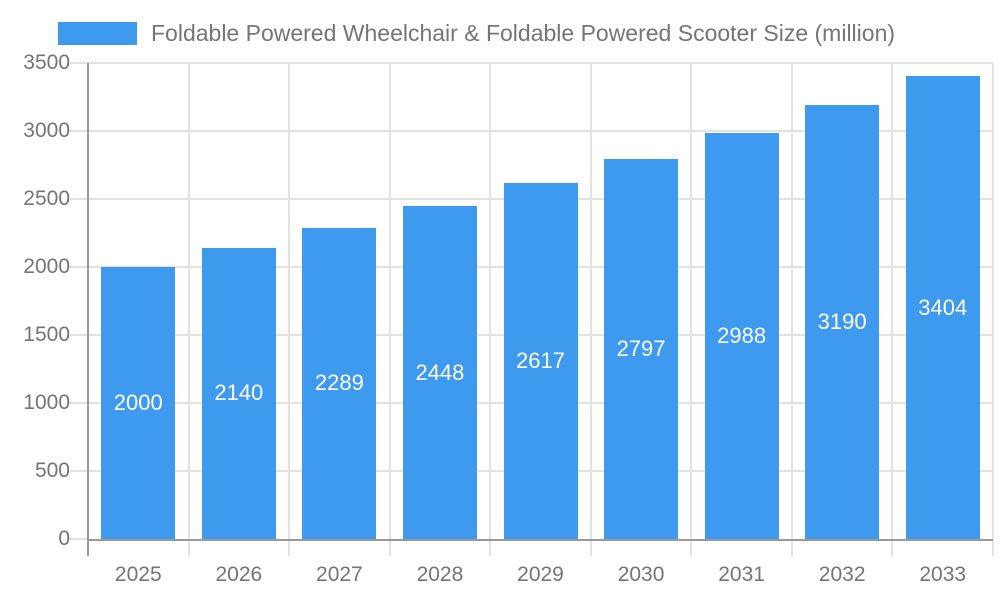  I want to click on y-axis-label: 2500, so click(46, 198).